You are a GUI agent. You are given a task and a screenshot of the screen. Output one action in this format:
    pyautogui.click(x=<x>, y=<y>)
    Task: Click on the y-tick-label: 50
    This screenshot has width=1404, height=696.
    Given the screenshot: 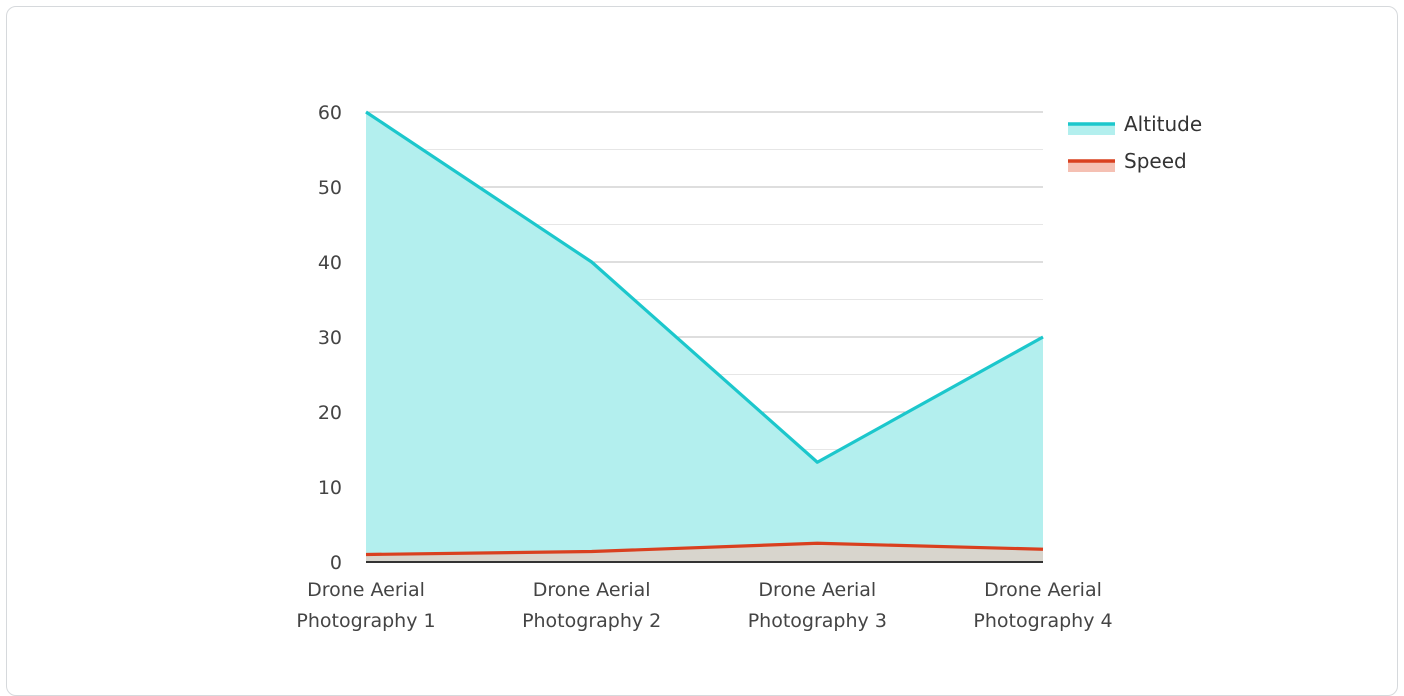 What is the action you would take?
    pyautogui.click(x=330, y=188)
    